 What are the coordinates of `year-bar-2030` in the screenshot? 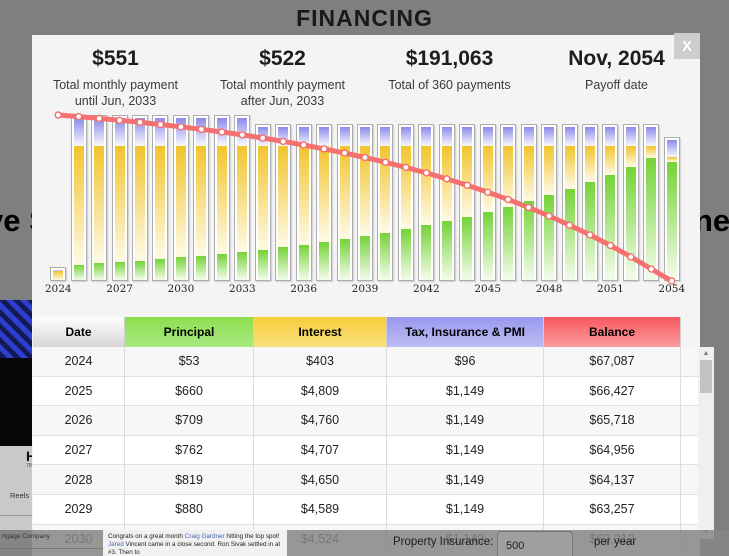 It's located at (180, 198).